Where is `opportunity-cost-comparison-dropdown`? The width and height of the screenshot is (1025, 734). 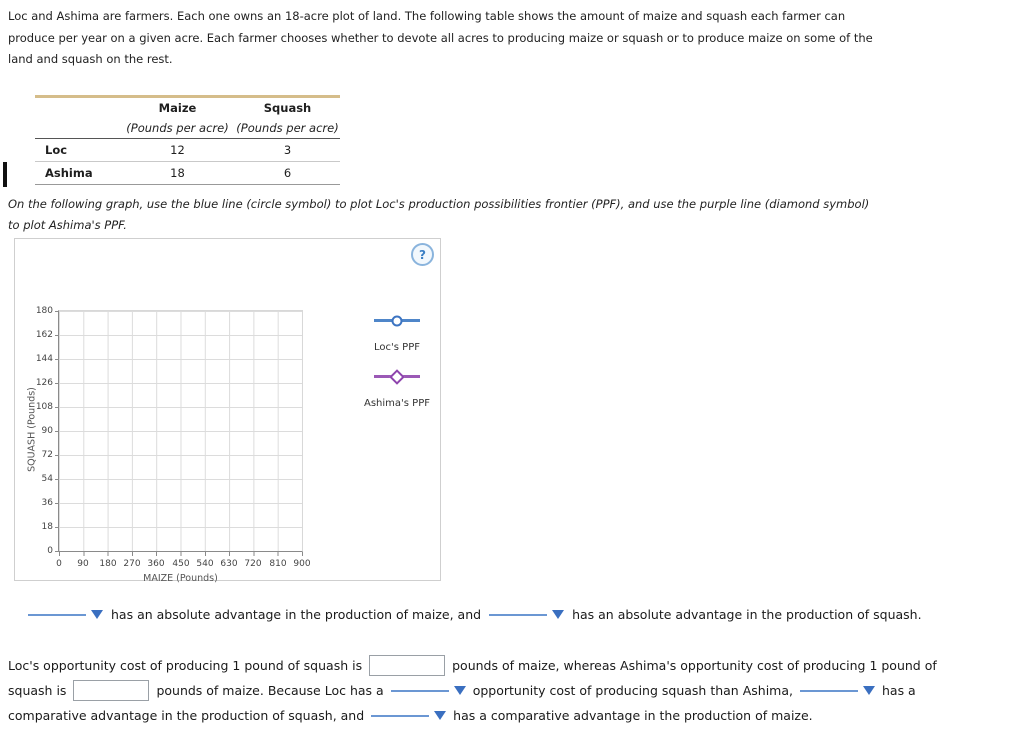 opportunity-cost-comparison-dropdown is located at coordinates (428, 690).